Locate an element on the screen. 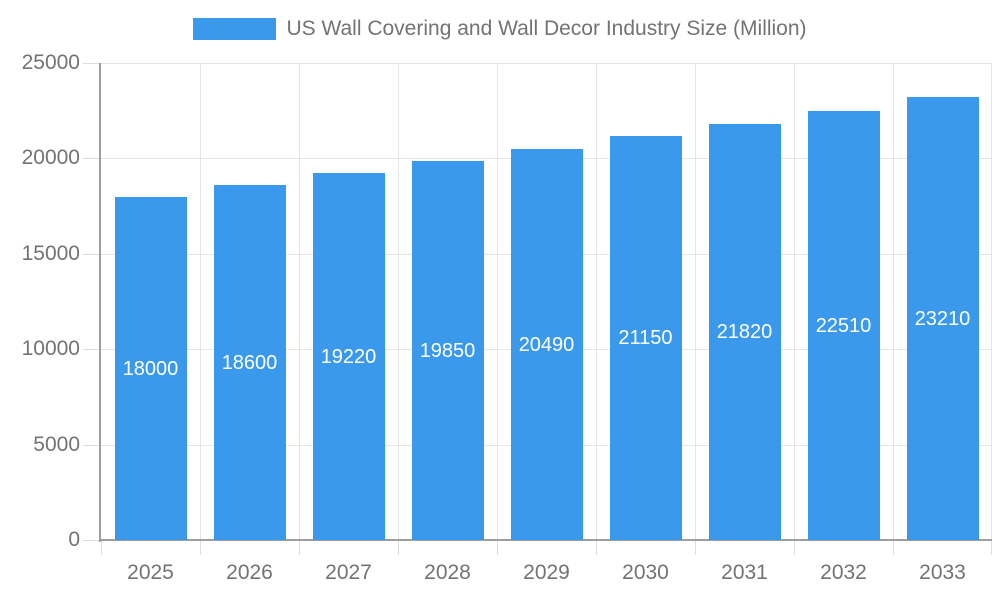 The image size is (1000, 600). bar-value-label: 23210 is located at coordinates (942, 319).